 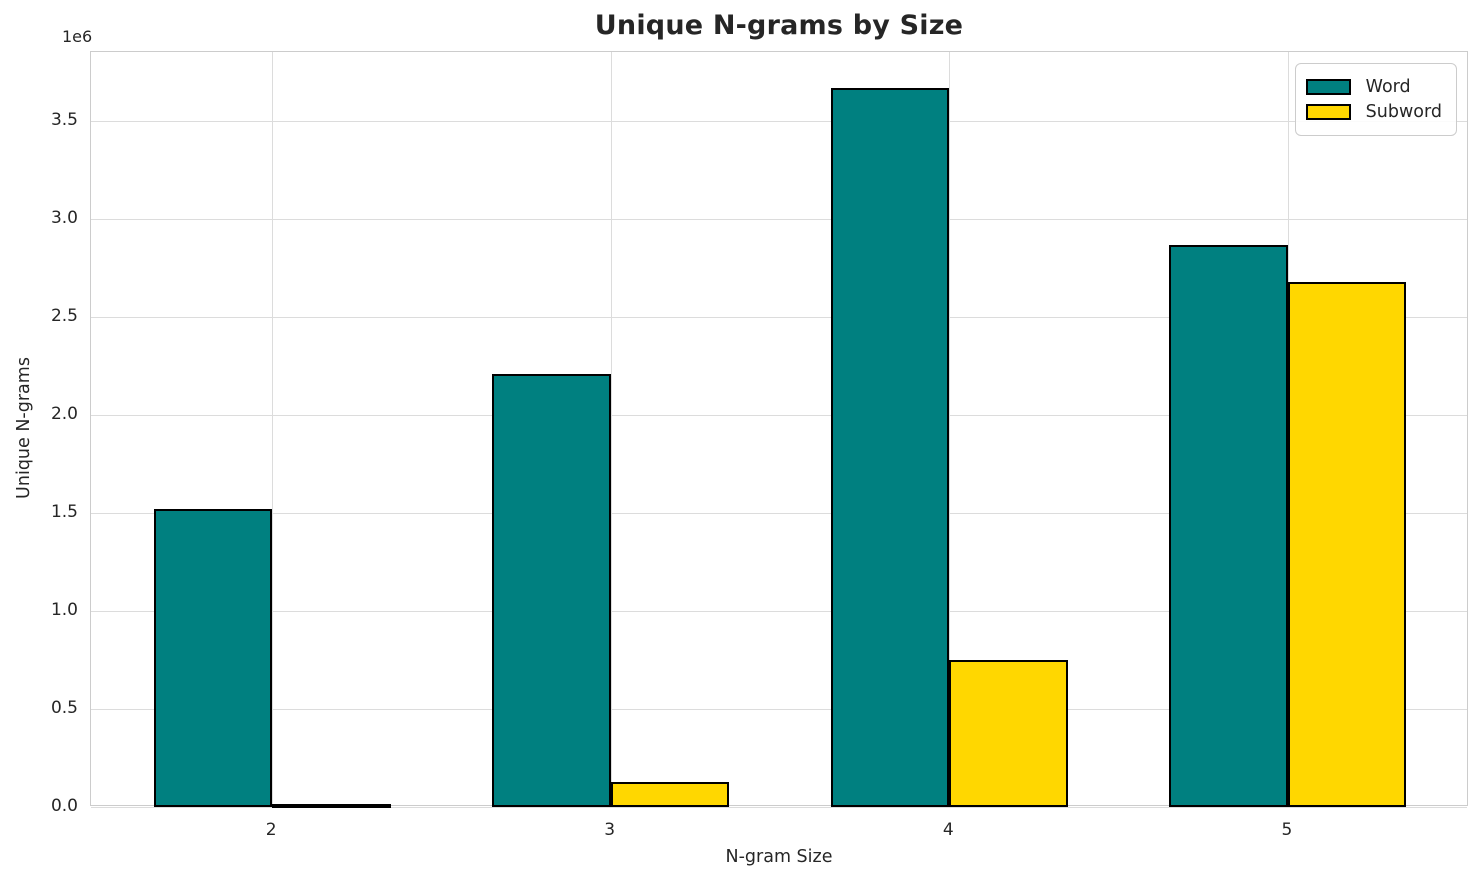 I want to click on chart-title: Unique N-grams by Size, so click(x=779, y=25).